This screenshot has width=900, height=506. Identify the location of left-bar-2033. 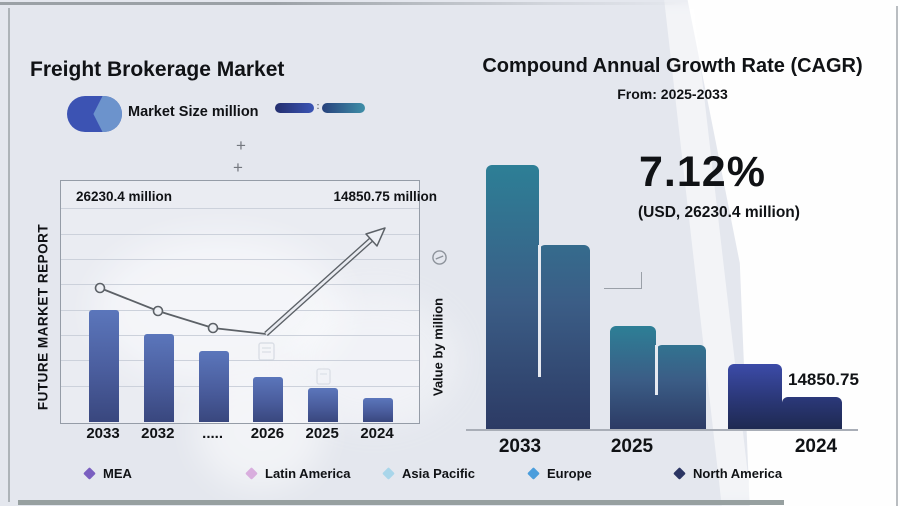
(104, 365).